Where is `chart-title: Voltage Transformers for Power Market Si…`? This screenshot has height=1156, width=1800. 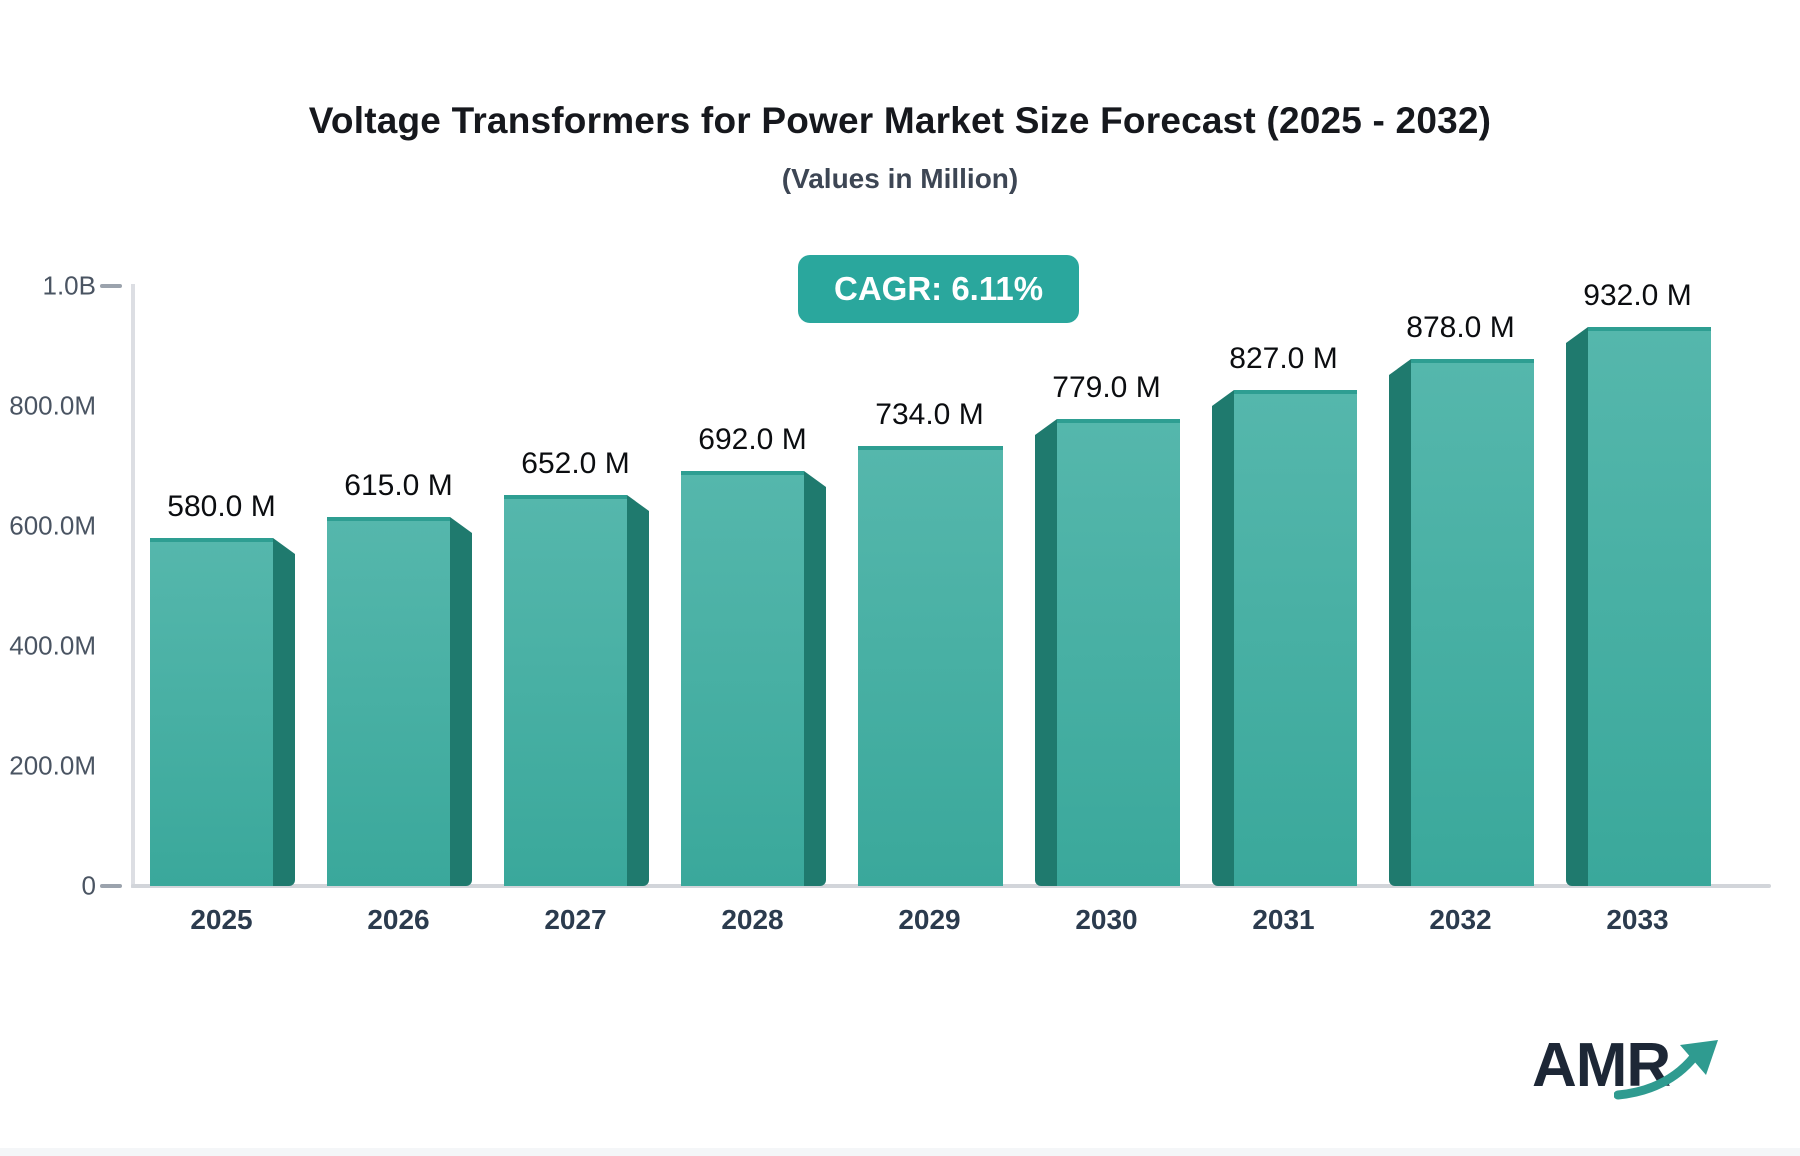 chart-title: Voltage Transformers for Power Market Si… is located at coordinates (900, 120).